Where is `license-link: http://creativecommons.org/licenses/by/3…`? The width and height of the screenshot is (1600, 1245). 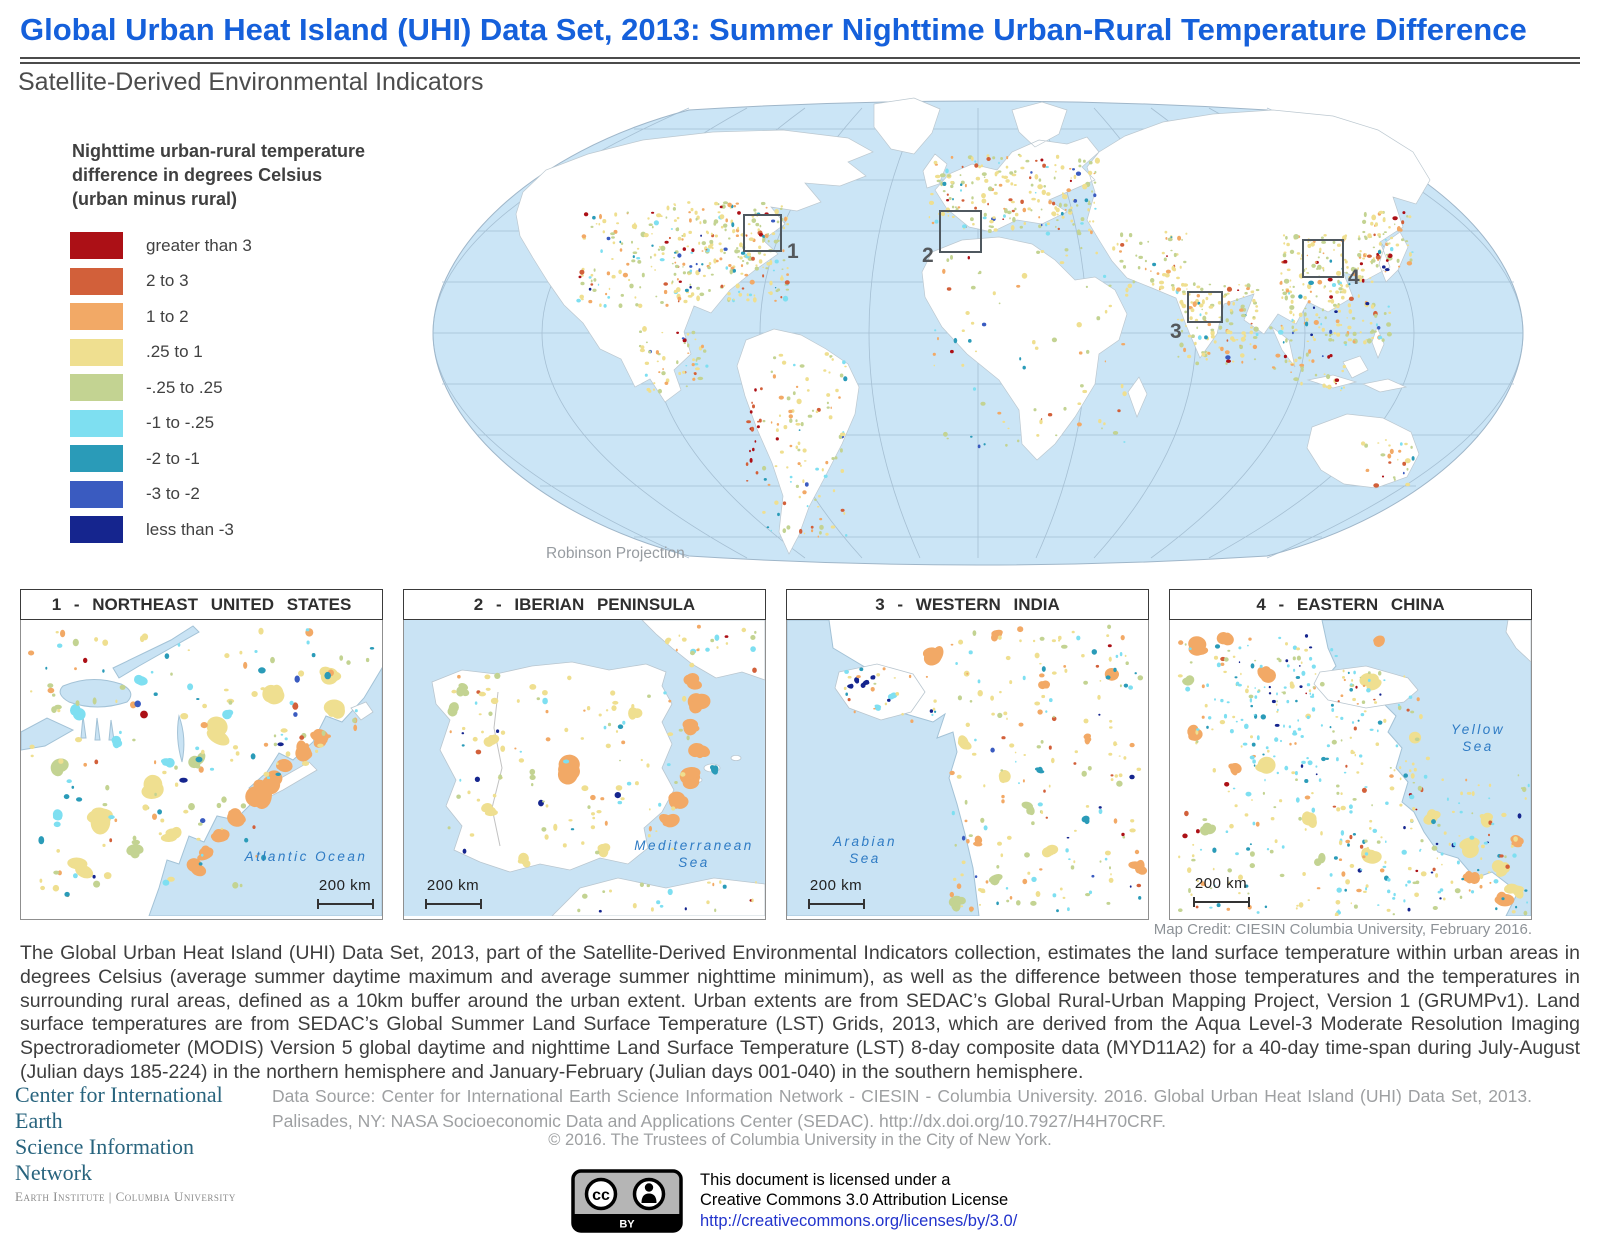 license-link: http://creativecommons.org/licenses/by/3… is located at coordinates (859, 1220).